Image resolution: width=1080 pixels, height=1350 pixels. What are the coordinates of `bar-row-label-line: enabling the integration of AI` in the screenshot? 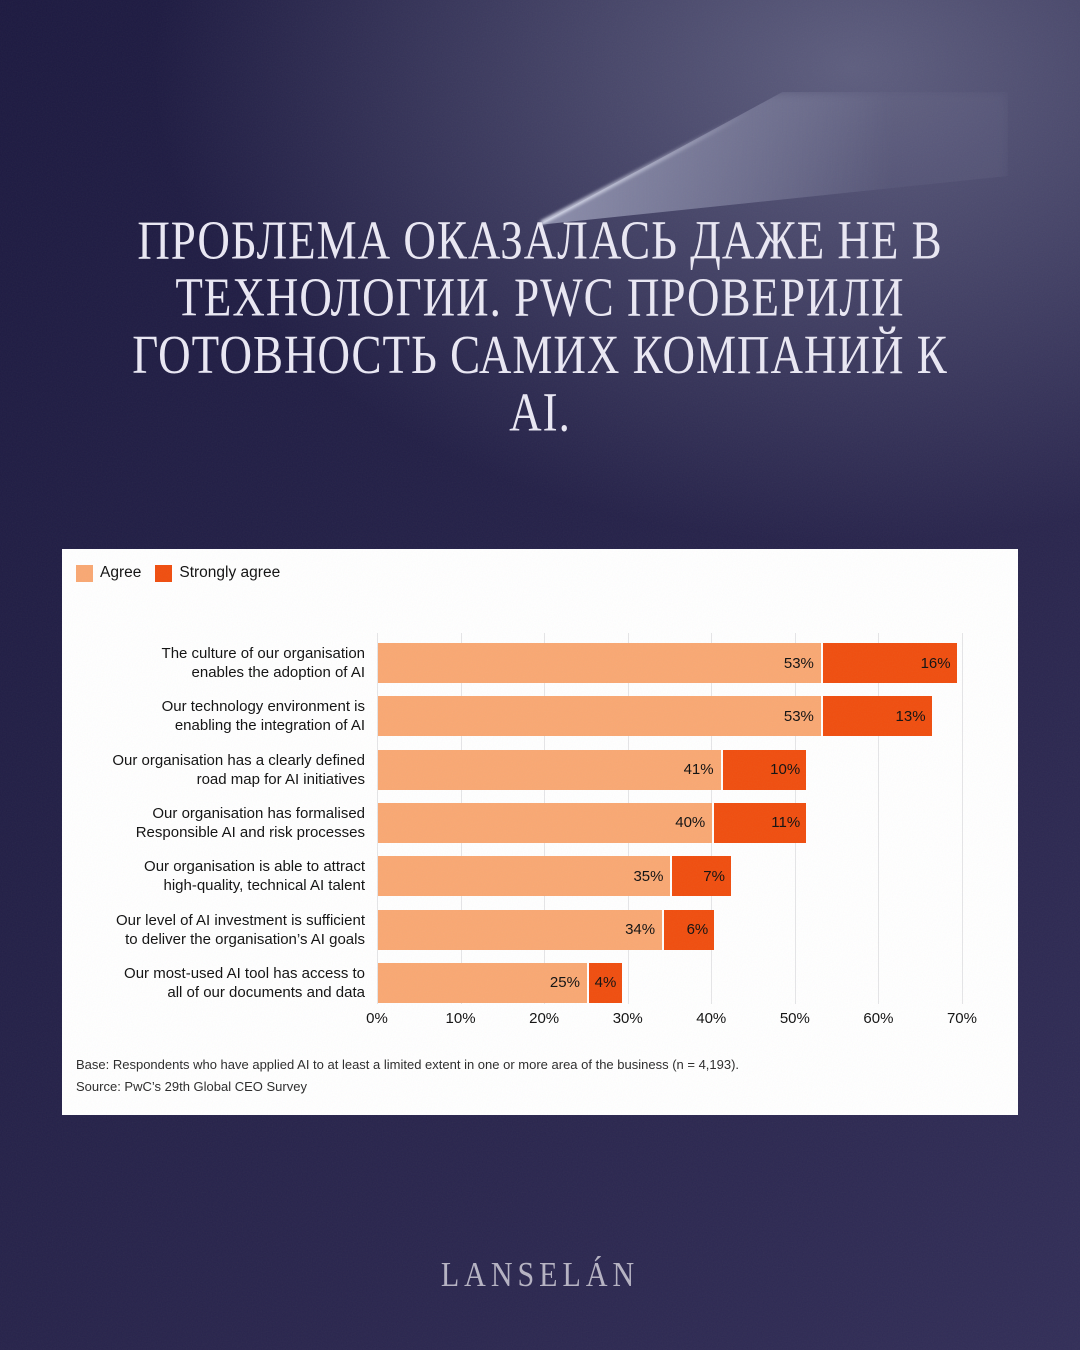 It's located at (269, 726).